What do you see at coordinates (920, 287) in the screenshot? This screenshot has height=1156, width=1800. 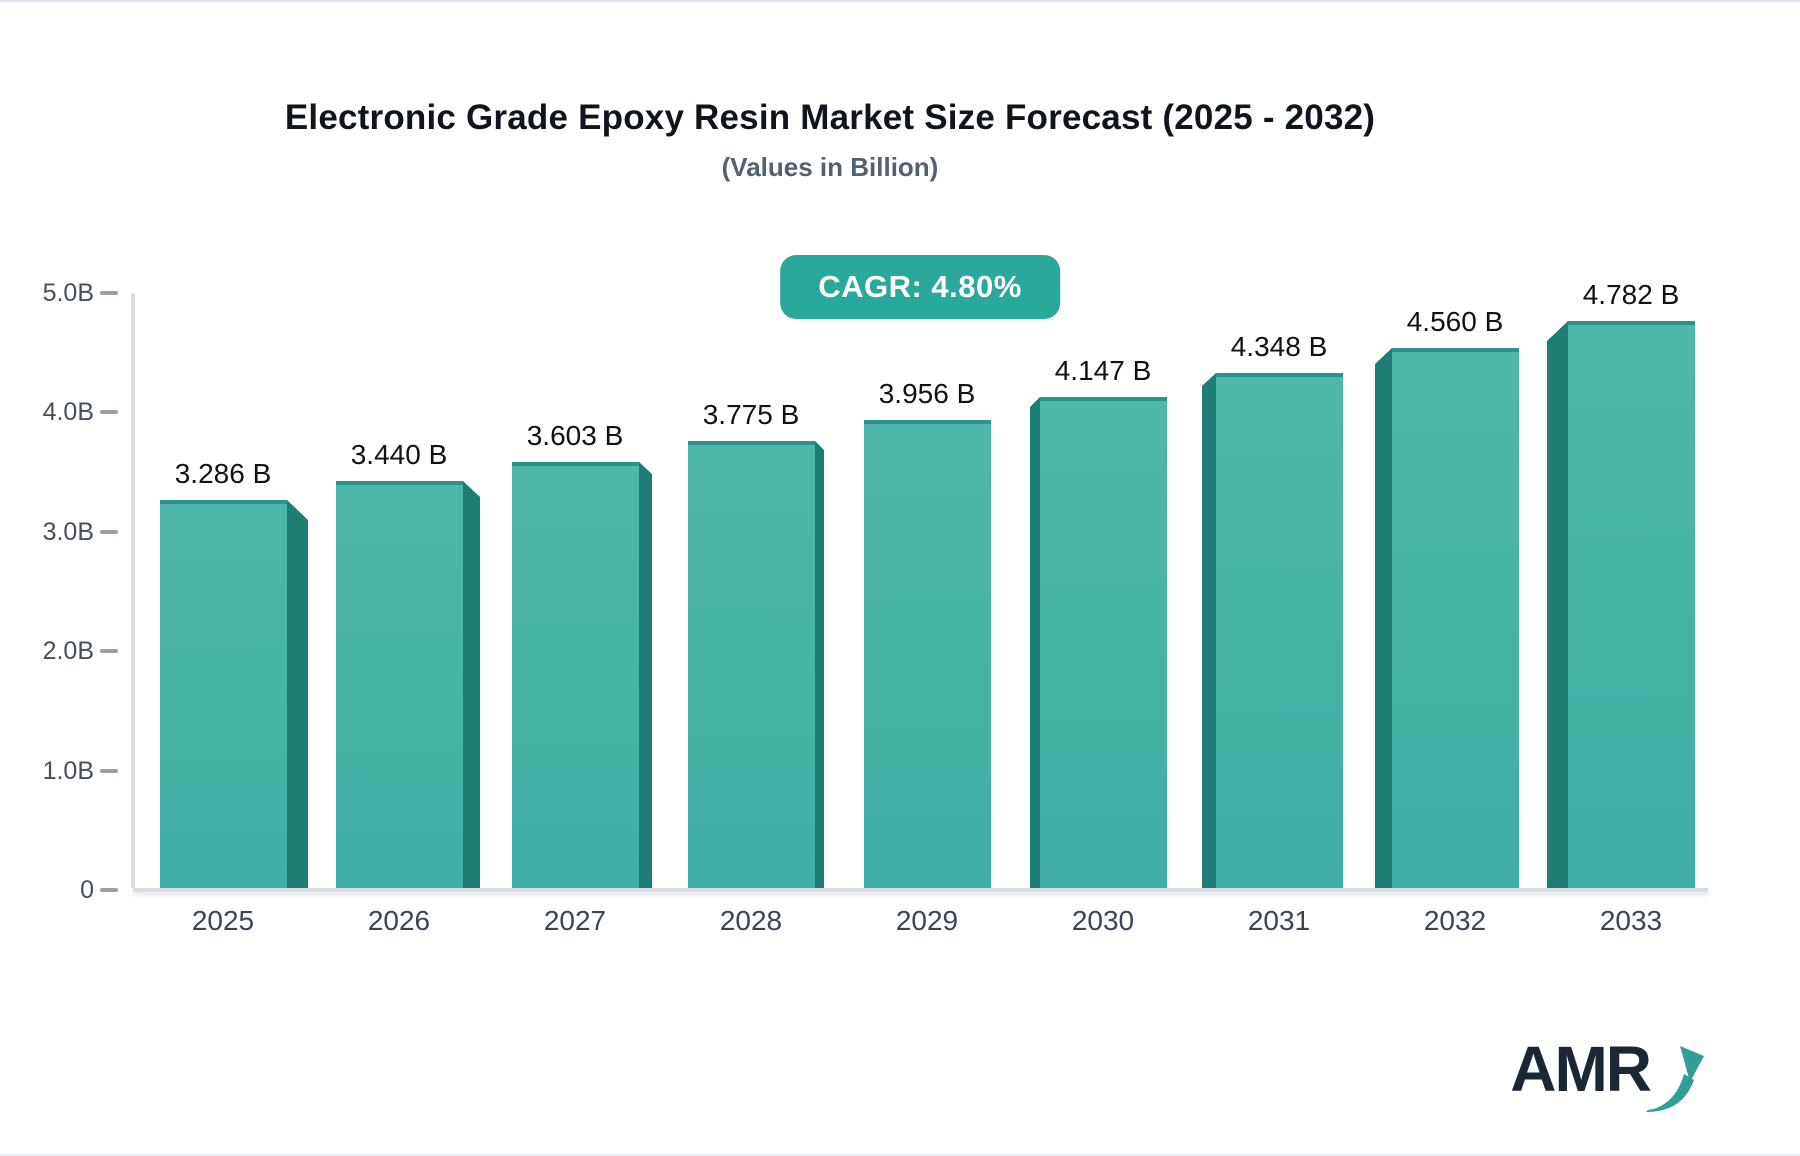 I see `cagr-badge: CAGR: 4.80%` at bounding box center [920, 287].